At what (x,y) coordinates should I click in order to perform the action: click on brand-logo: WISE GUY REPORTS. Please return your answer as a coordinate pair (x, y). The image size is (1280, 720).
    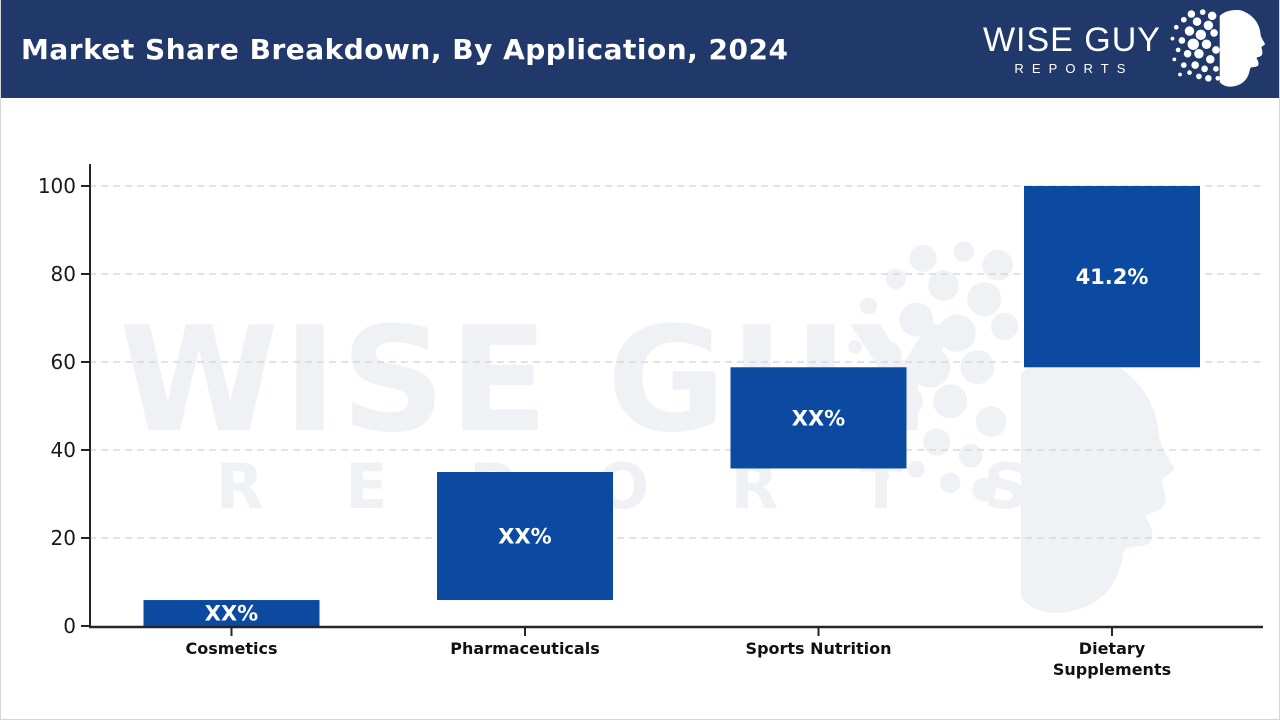
    Looking at the image, I should click on (1125, 49).